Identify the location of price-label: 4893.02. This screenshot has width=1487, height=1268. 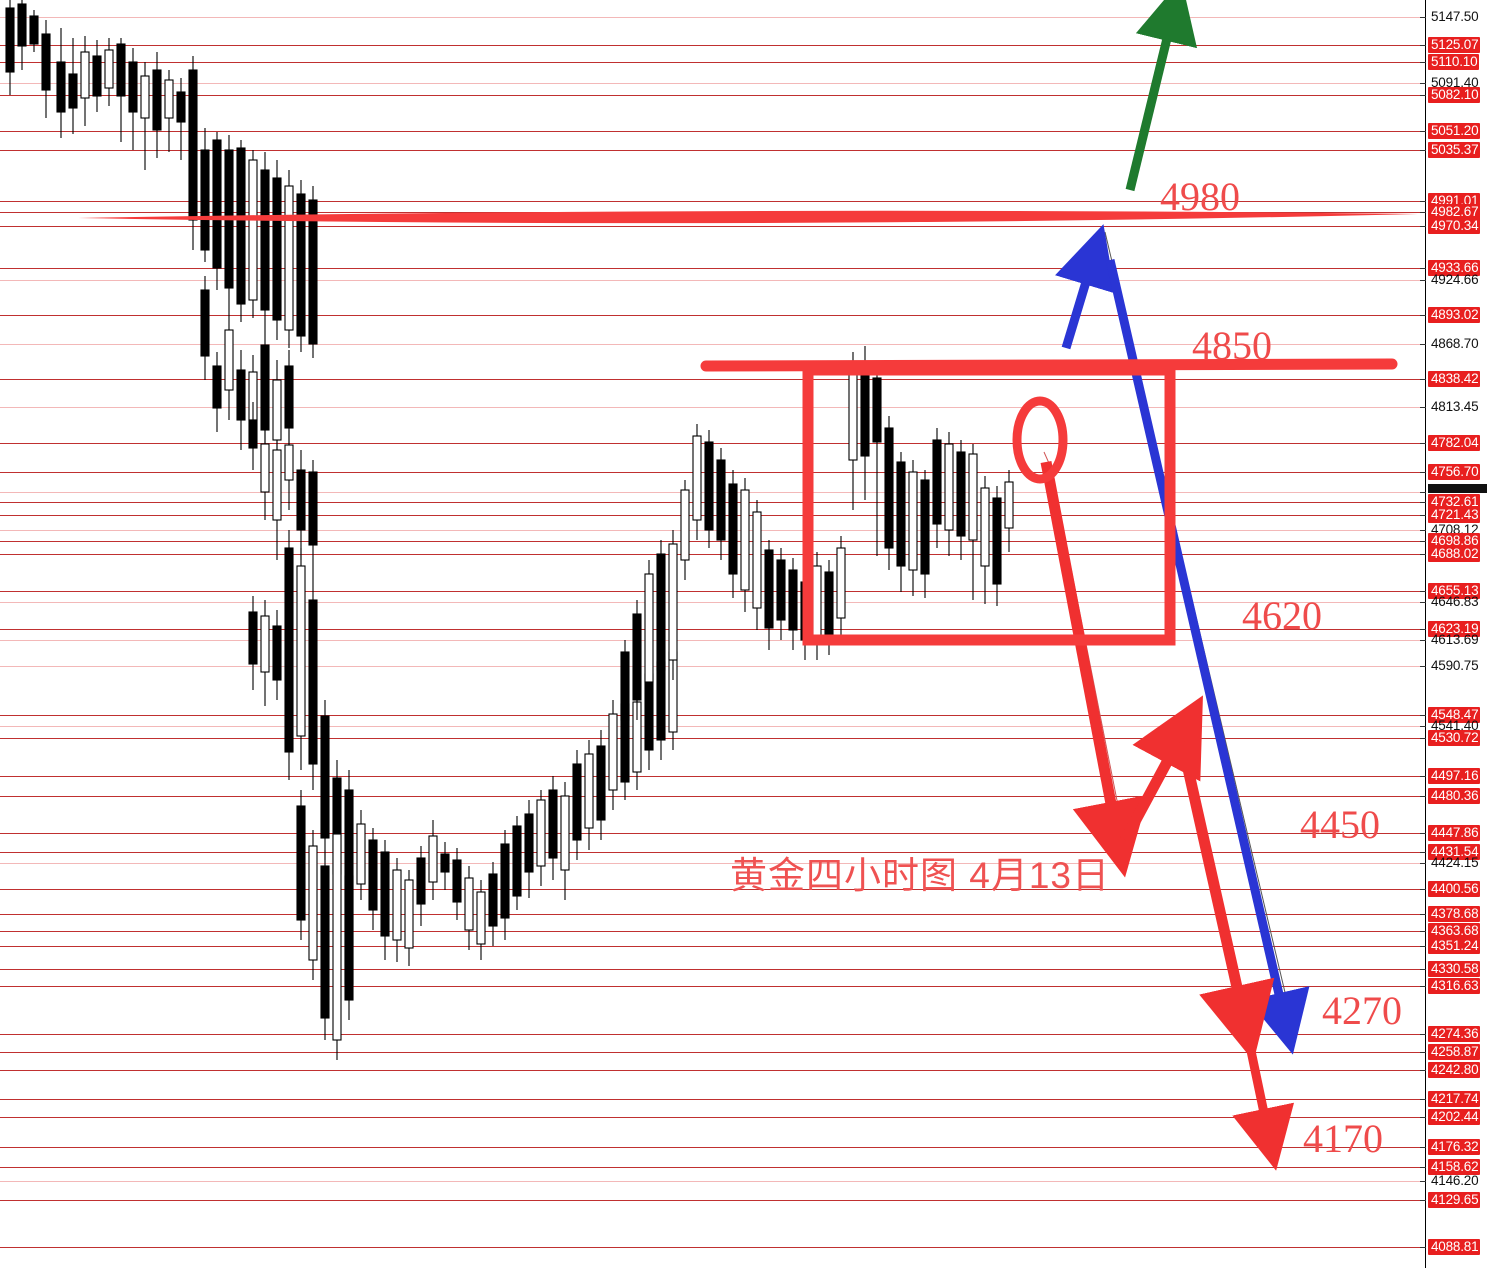
(1454, 315).